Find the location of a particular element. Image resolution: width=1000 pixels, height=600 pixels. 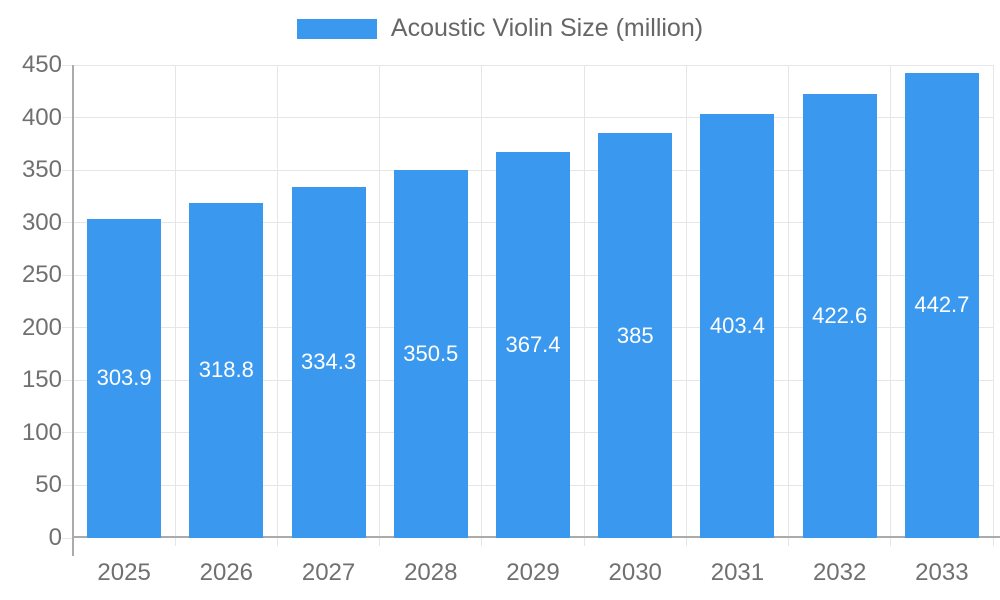

x-axis-label: 2031 is located at coordinates (737, 572).